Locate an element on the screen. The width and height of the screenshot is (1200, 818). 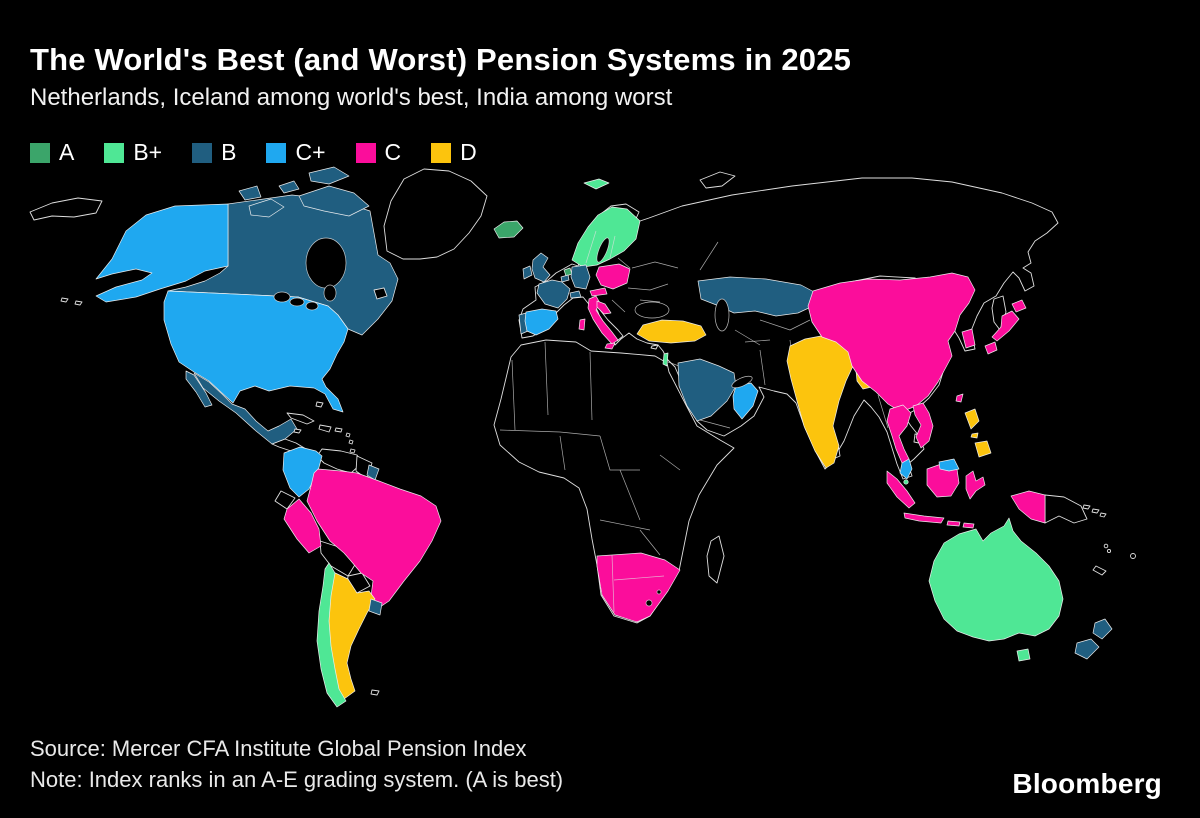
region-southern-africa is located at coordinates (638, 587).